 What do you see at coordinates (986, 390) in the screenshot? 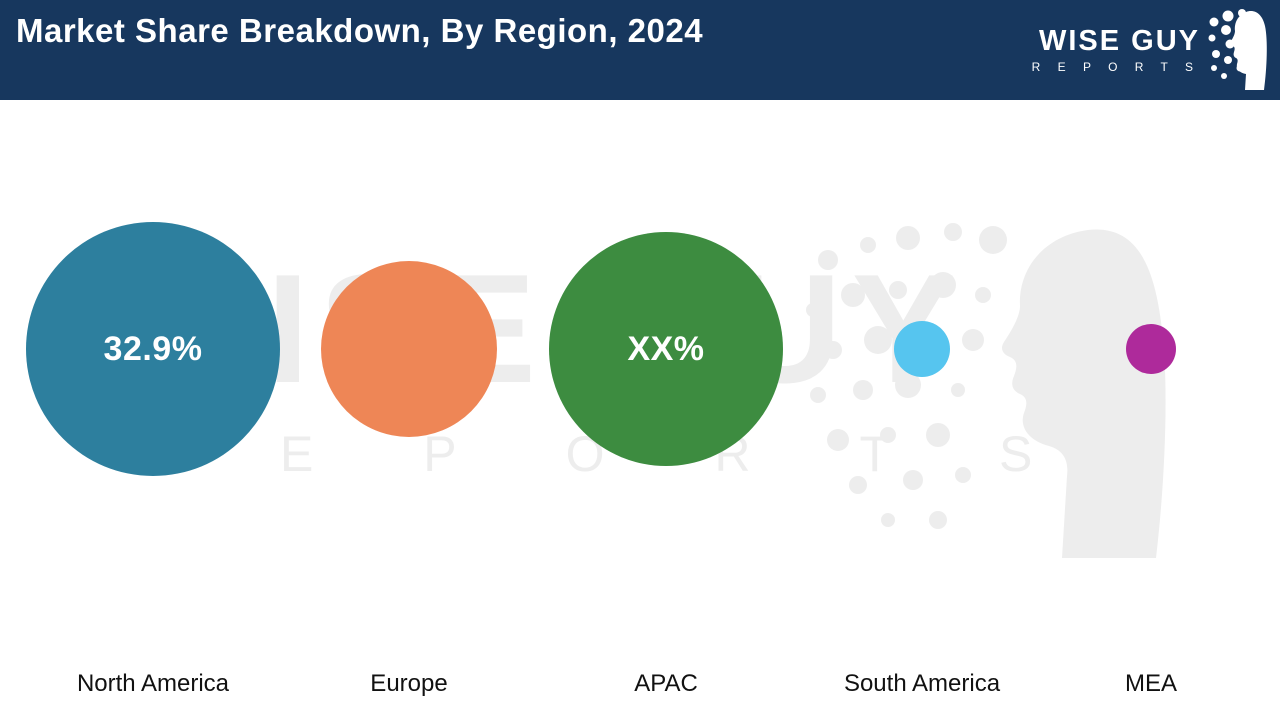
I see `watermark-head-icon` at bounding box center [986, 390].